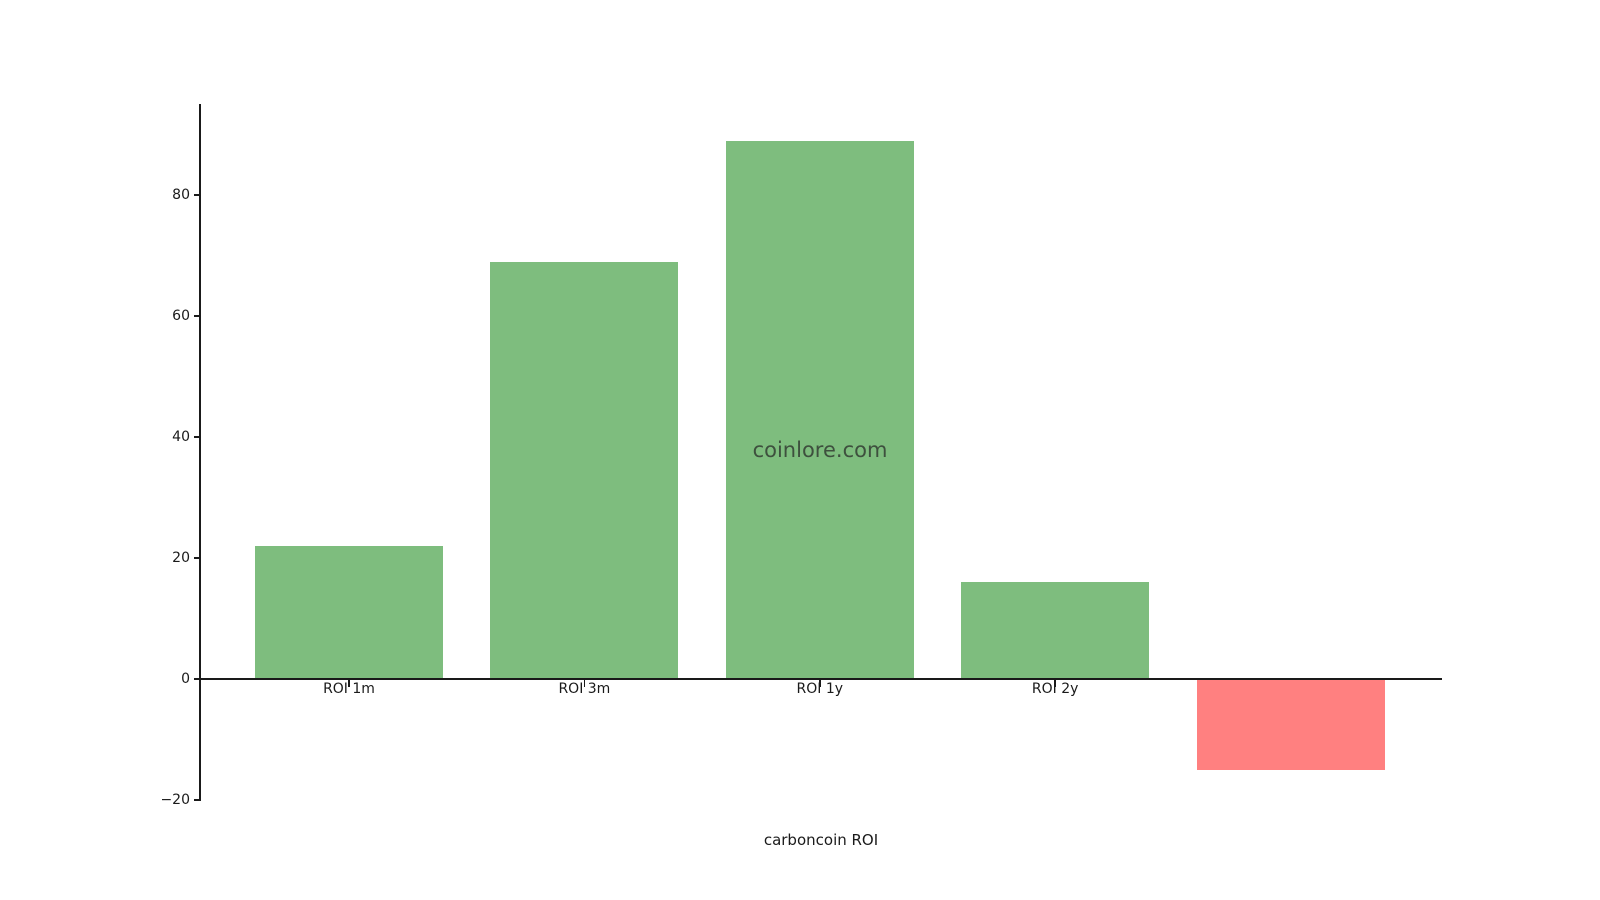  What do you see at coordinates (1055, 689) in the screenshot?
I see `x-tick-label: ROI 2y` at bounding box center [1055, 689].